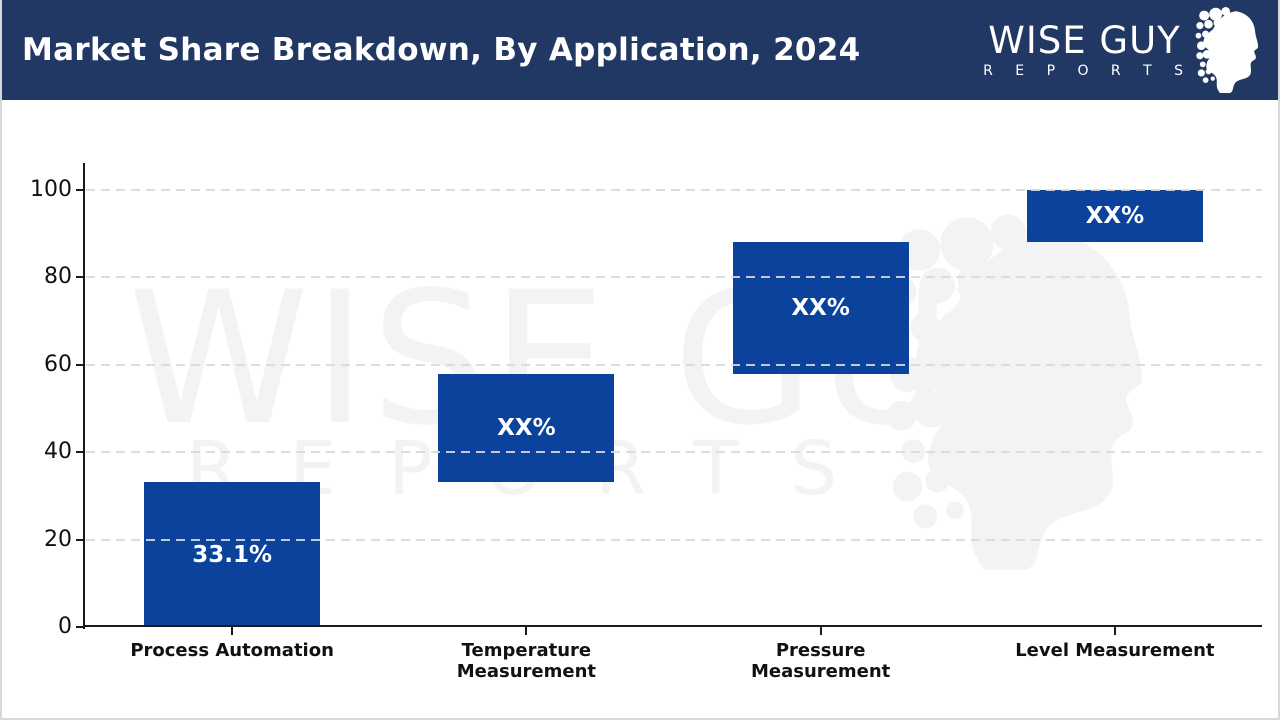  Describe the element at coordinates (526, 661) in the screenshot. I see `x-tick-label-temperature-measurement: Temperature Measurement` at that location.